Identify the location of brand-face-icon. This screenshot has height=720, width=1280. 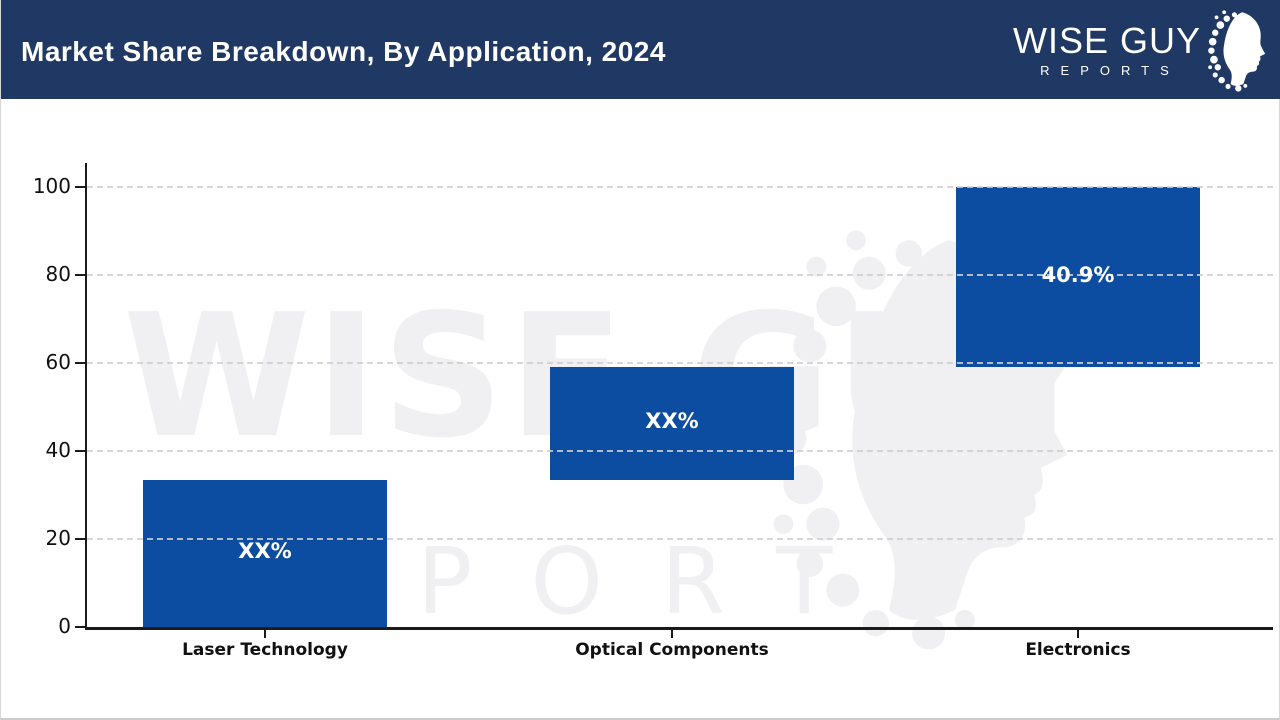
(1237, 50).